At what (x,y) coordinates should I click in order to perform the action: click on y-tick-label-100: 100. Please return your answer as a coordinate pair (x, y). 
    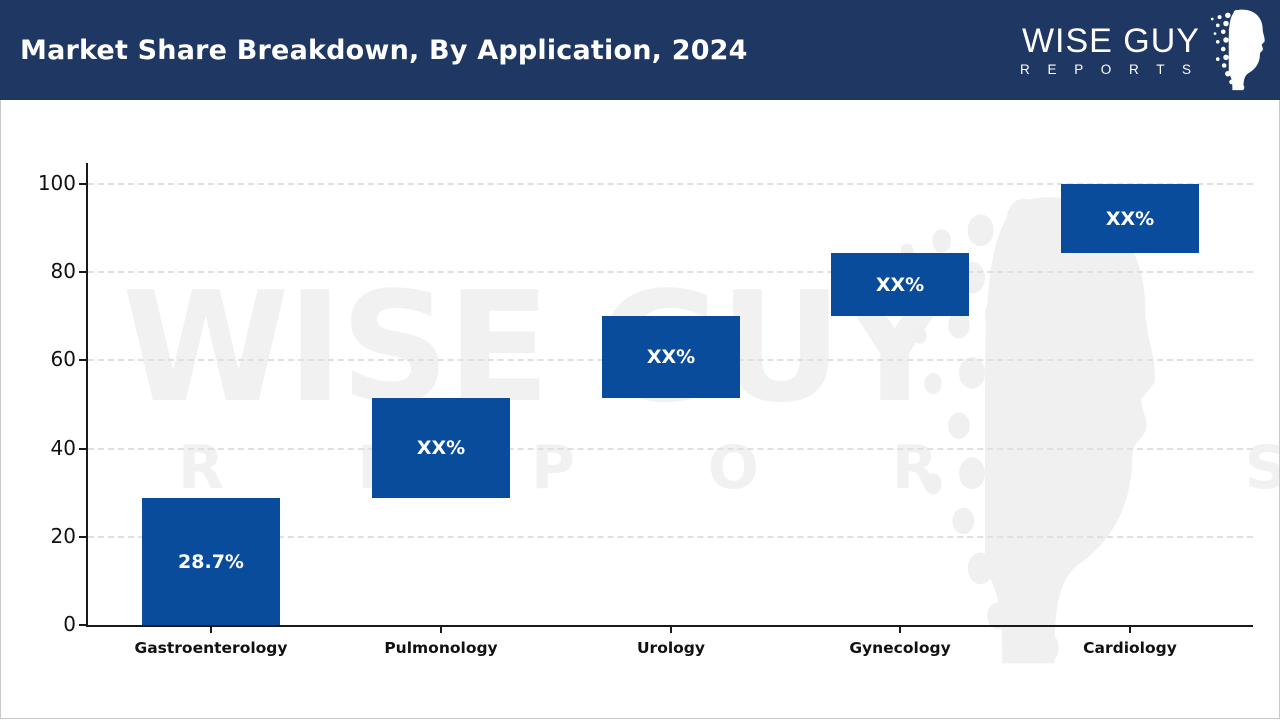
    Looking at the image, I should click on (56, 183).